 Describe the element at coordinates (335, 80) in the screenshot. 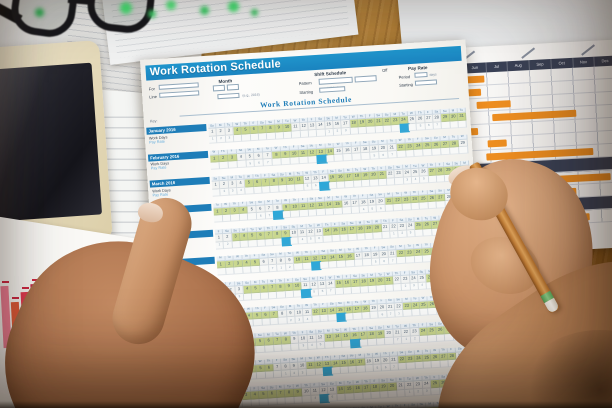

I see `pattern-field` at that location.